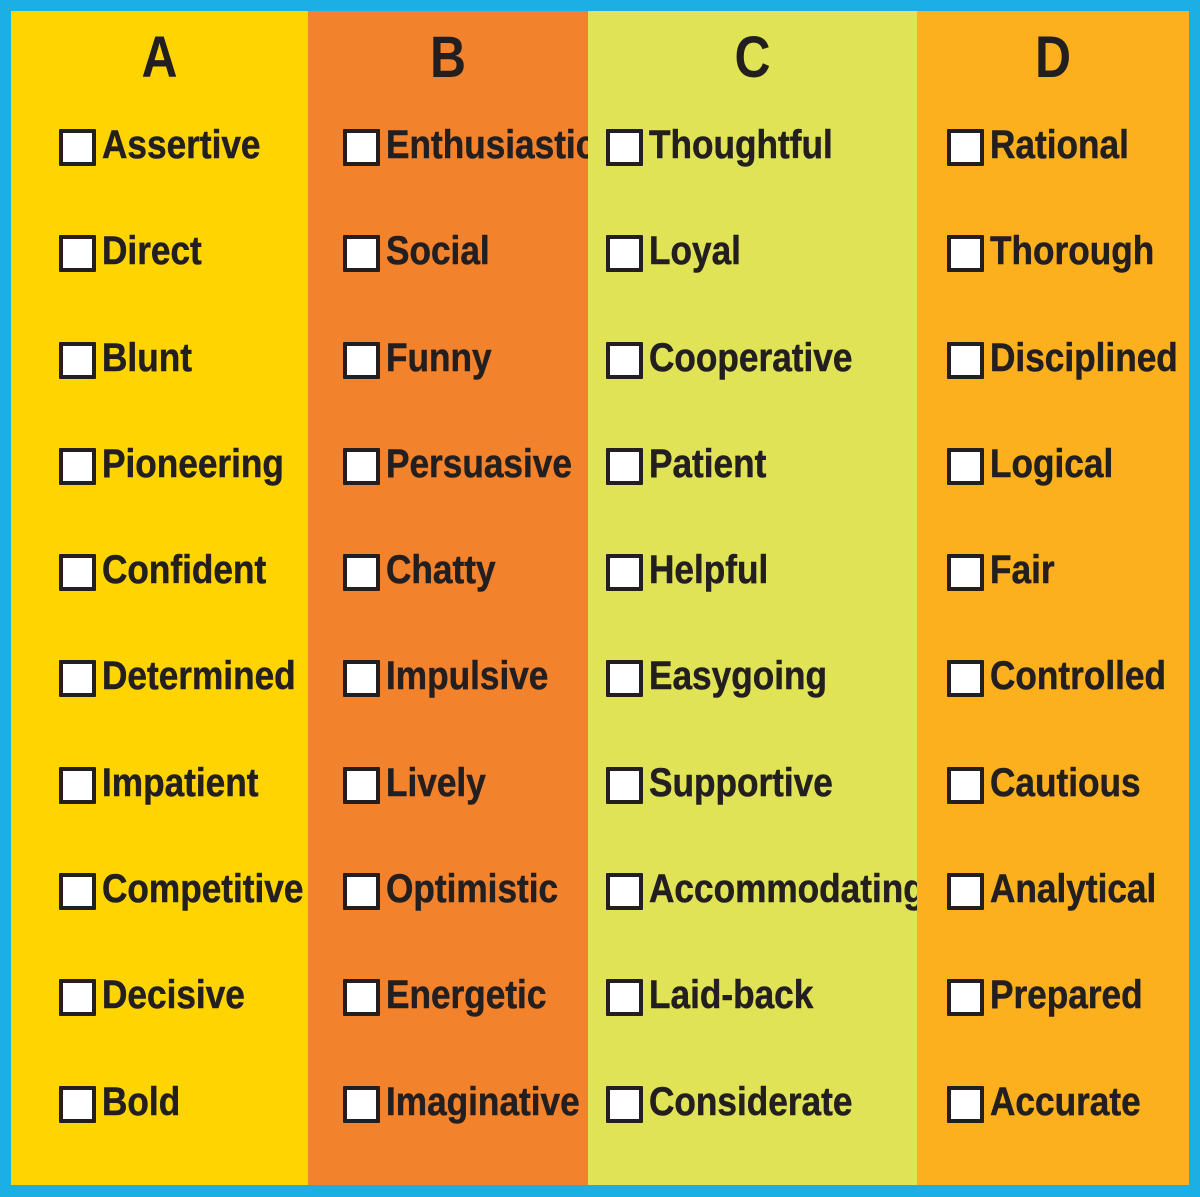 The image size is (1200, 1197). I want to click on list-item: Determined, so click(159, 709).